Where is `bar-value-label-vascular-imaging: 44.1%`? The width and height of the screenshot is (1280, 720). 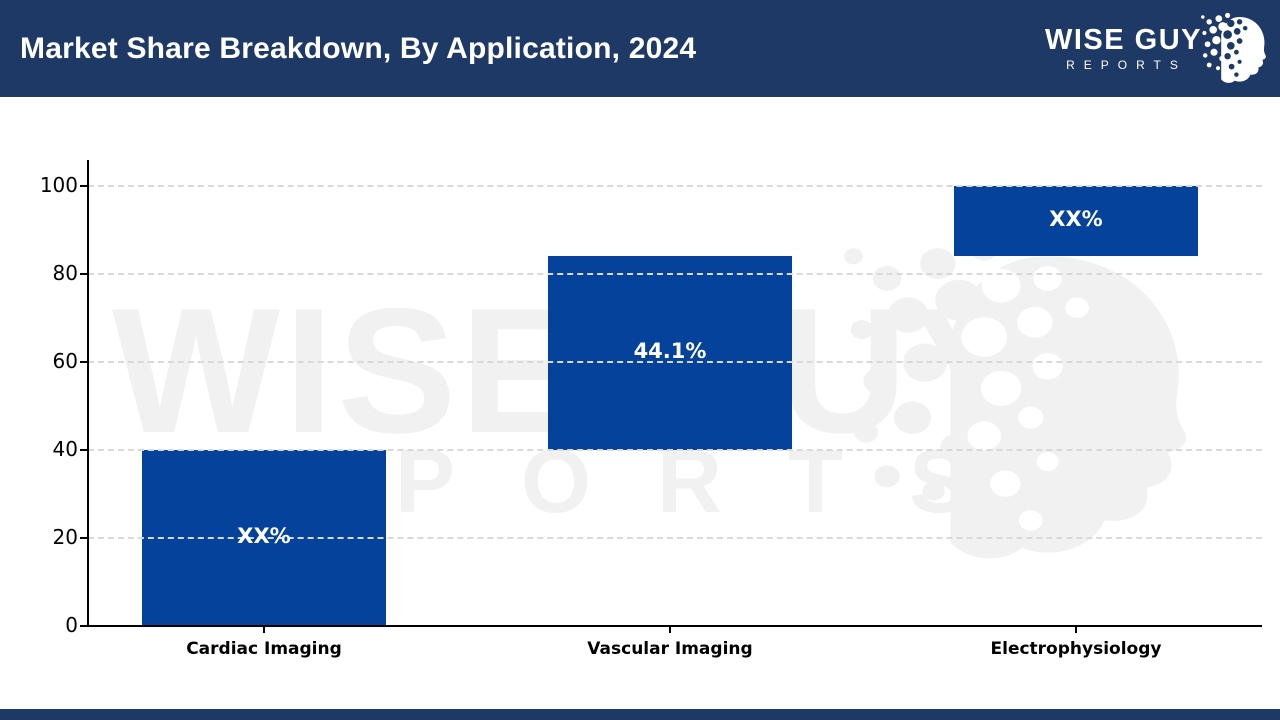
bar-value-label-vascular-imaging: 44.1% is located at coordinates (670, 350).